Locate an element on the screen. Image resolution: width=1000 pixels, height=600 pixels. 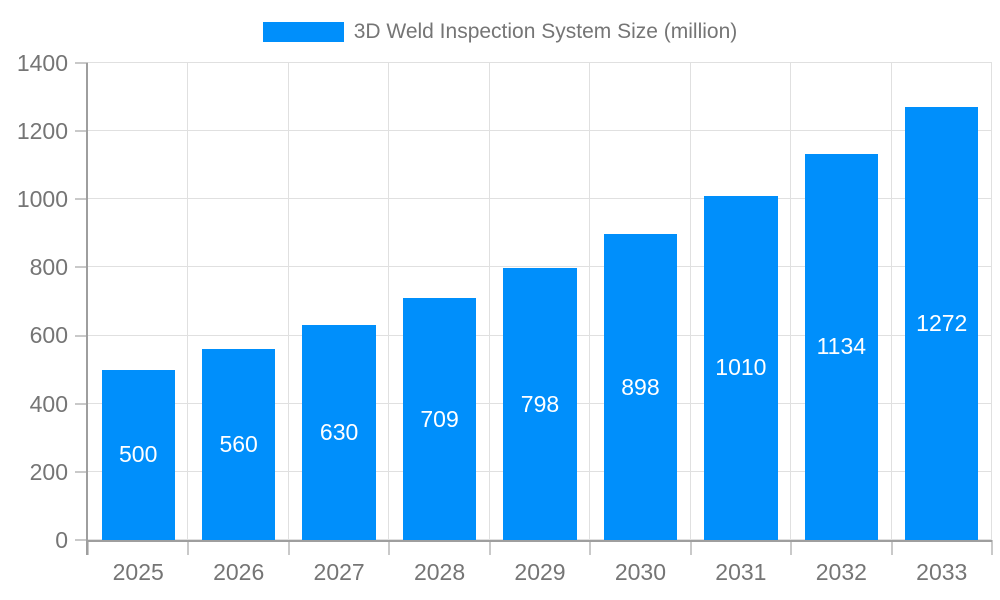
bar: 1010 is located at coordinates (741, 367).